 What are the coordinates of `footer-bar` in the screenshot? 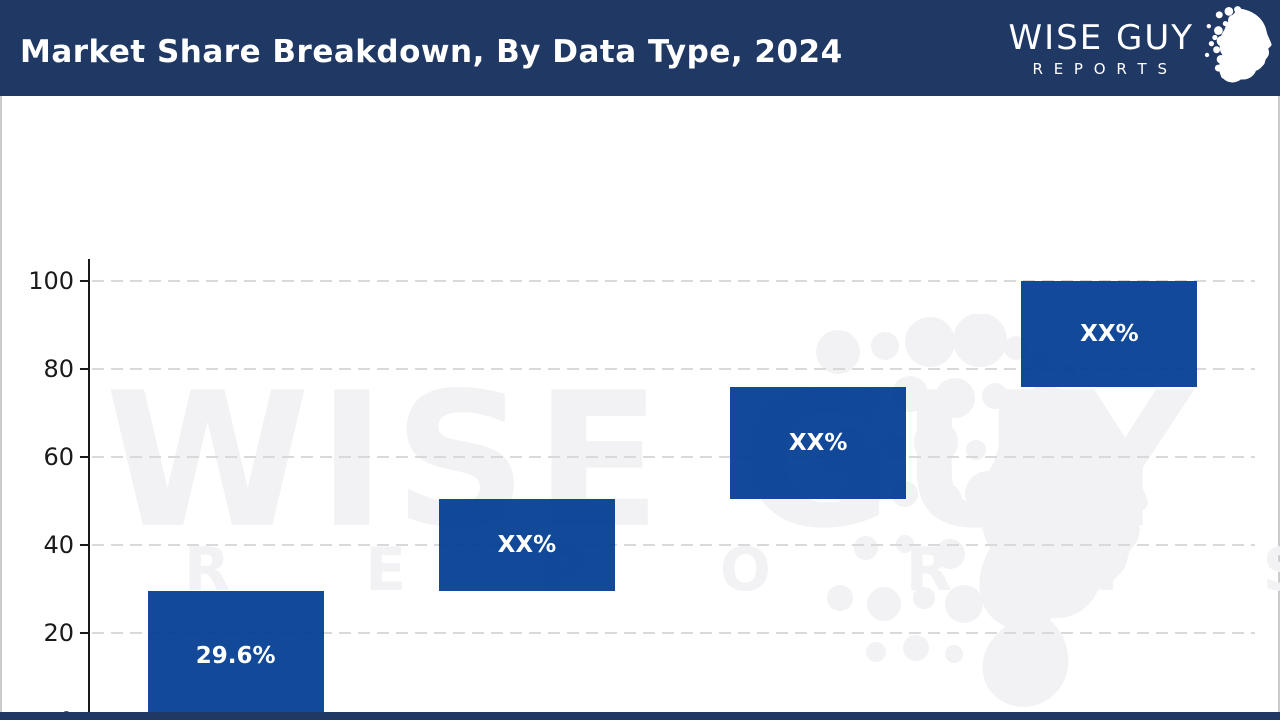 It's located at (640, 716).